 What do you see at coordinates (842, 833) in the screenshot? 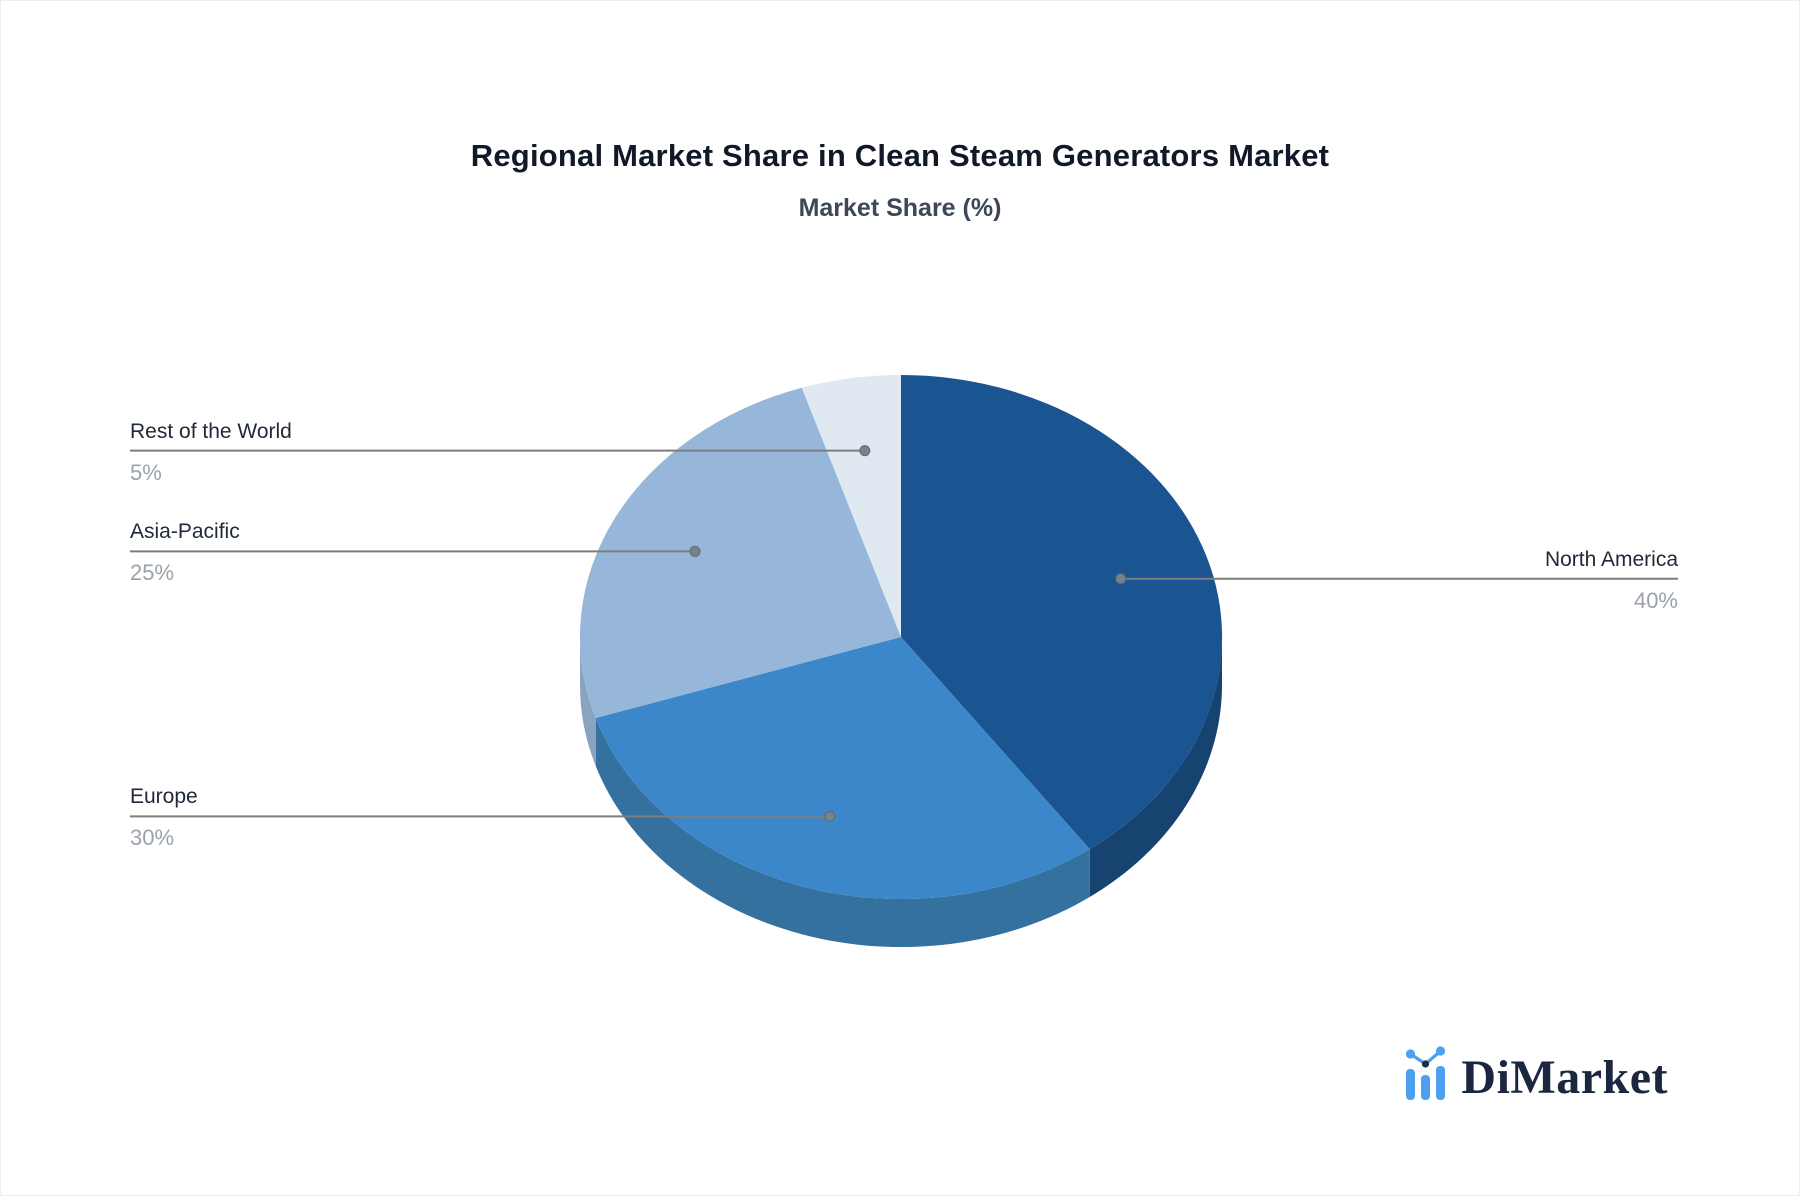
I see `pie-slice-side-europe` at bounding box center [842, 833].